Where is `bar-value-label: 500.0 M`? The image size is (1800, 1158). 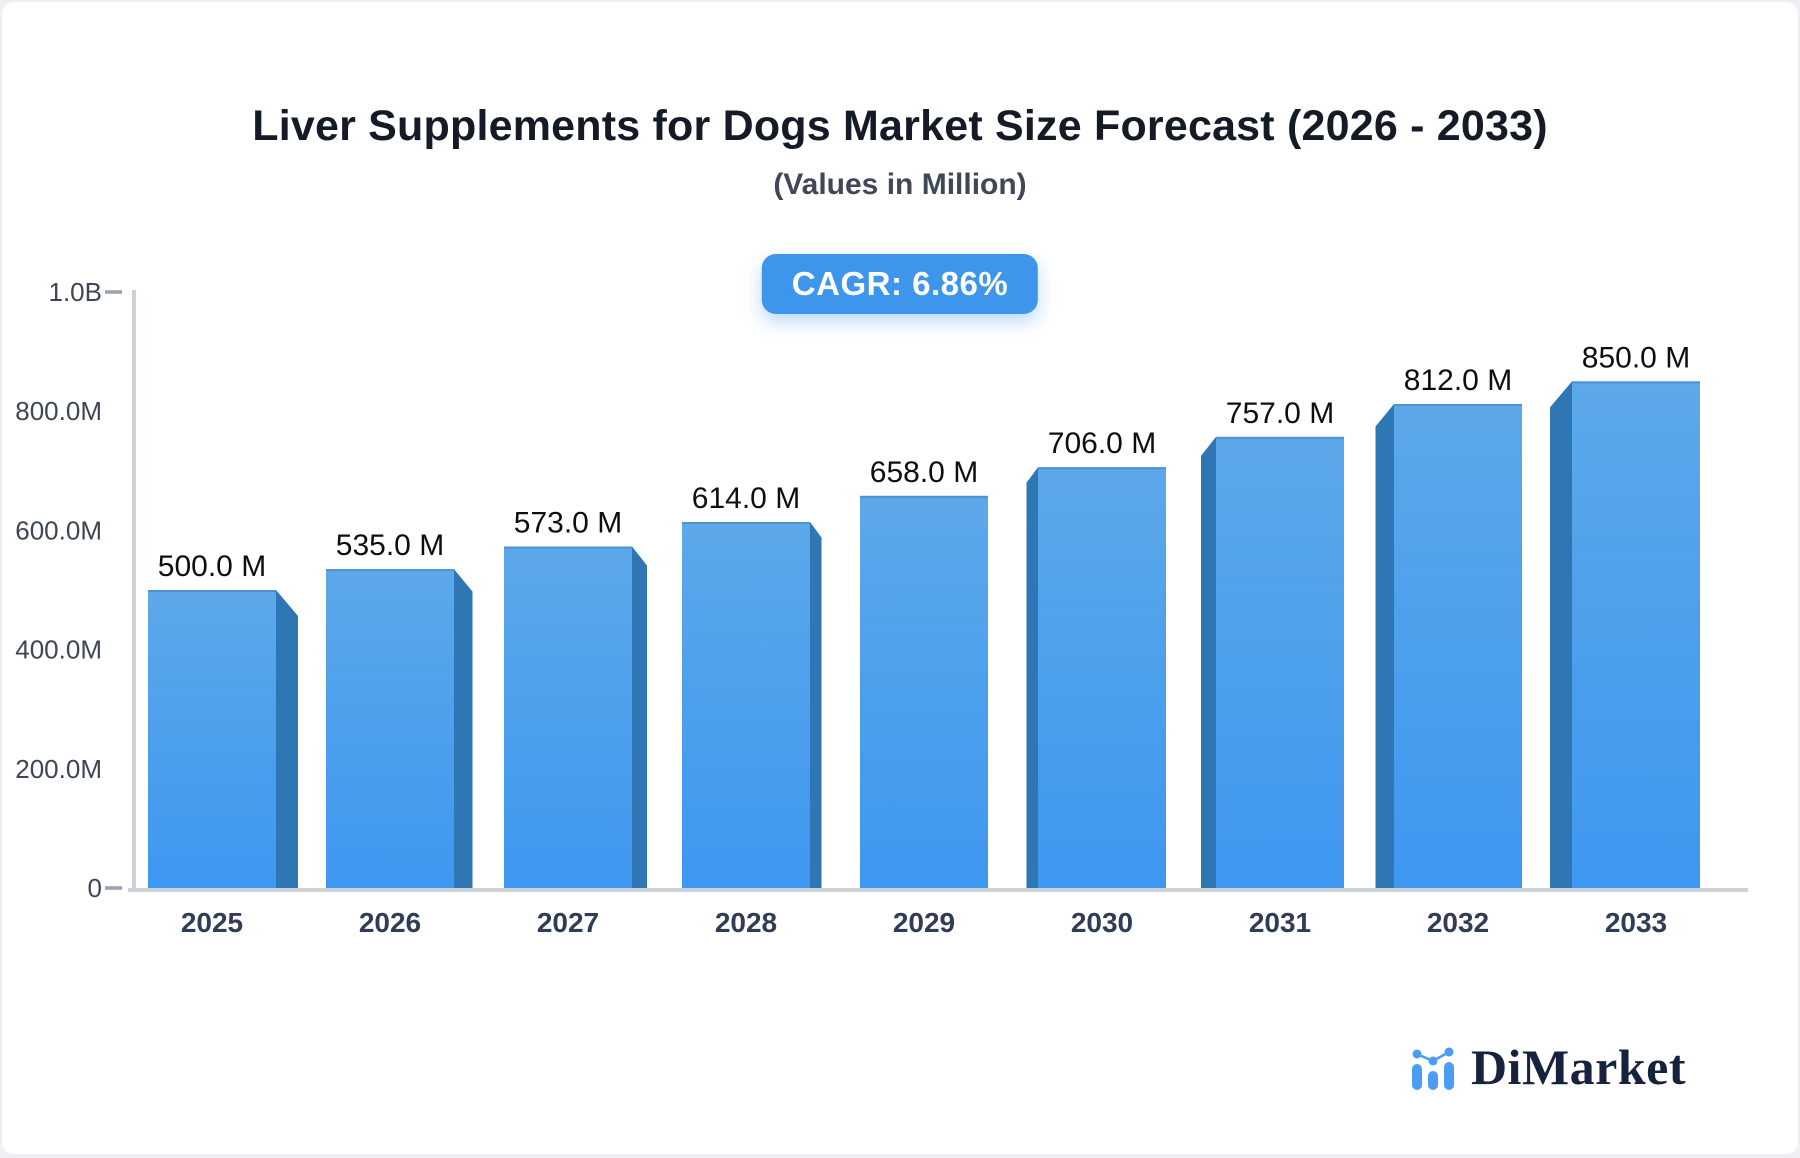 bar-value-label: 500.0 M is located at coordinates (212, 566).